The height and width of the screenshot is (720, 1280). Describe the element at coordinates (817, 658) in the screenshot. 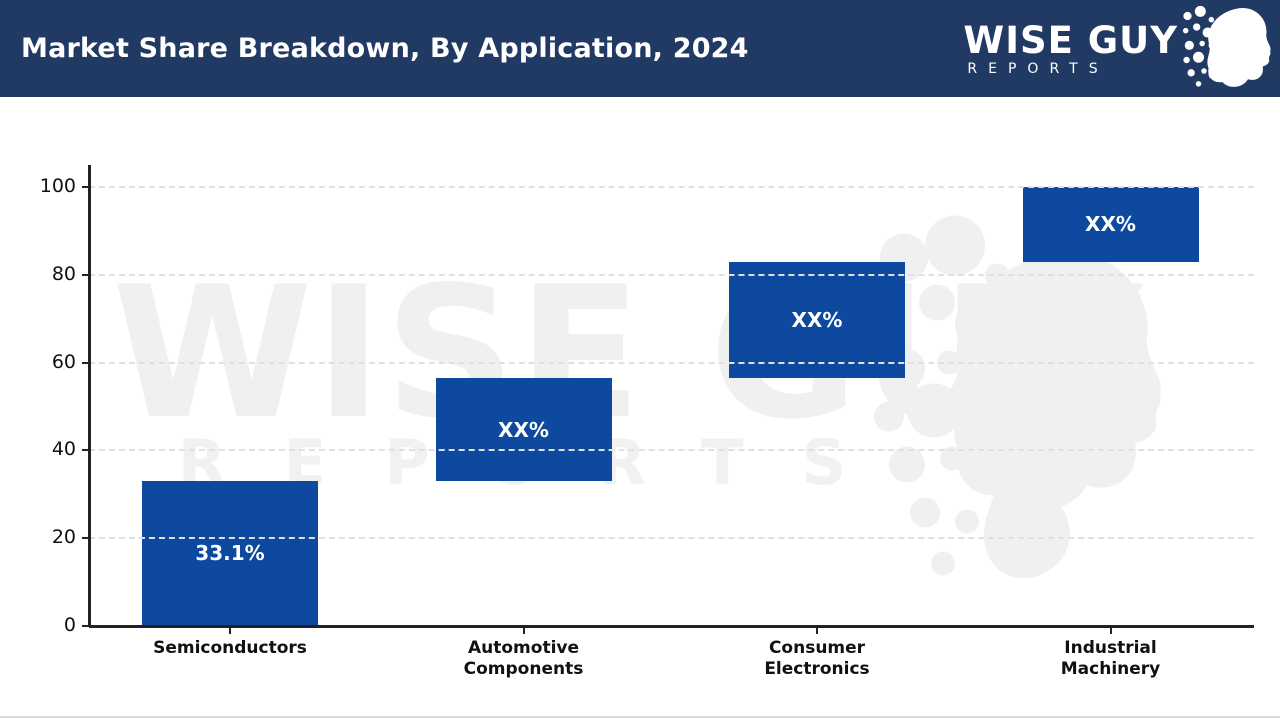

I see `x-category-label: Consumer Electronics` at that location.